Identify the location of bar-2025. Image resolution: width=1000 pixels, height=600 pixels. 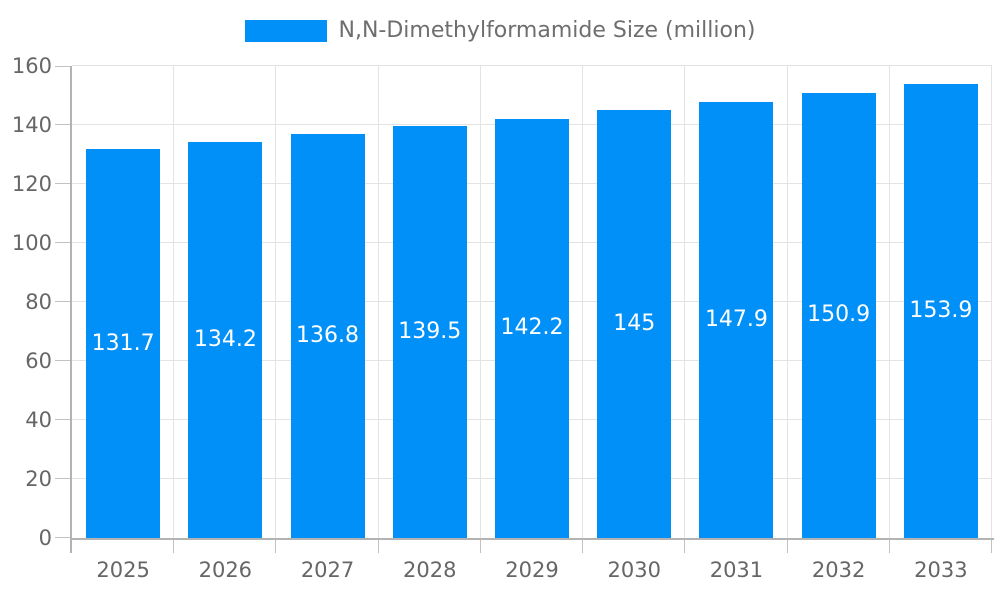
(123, 343).